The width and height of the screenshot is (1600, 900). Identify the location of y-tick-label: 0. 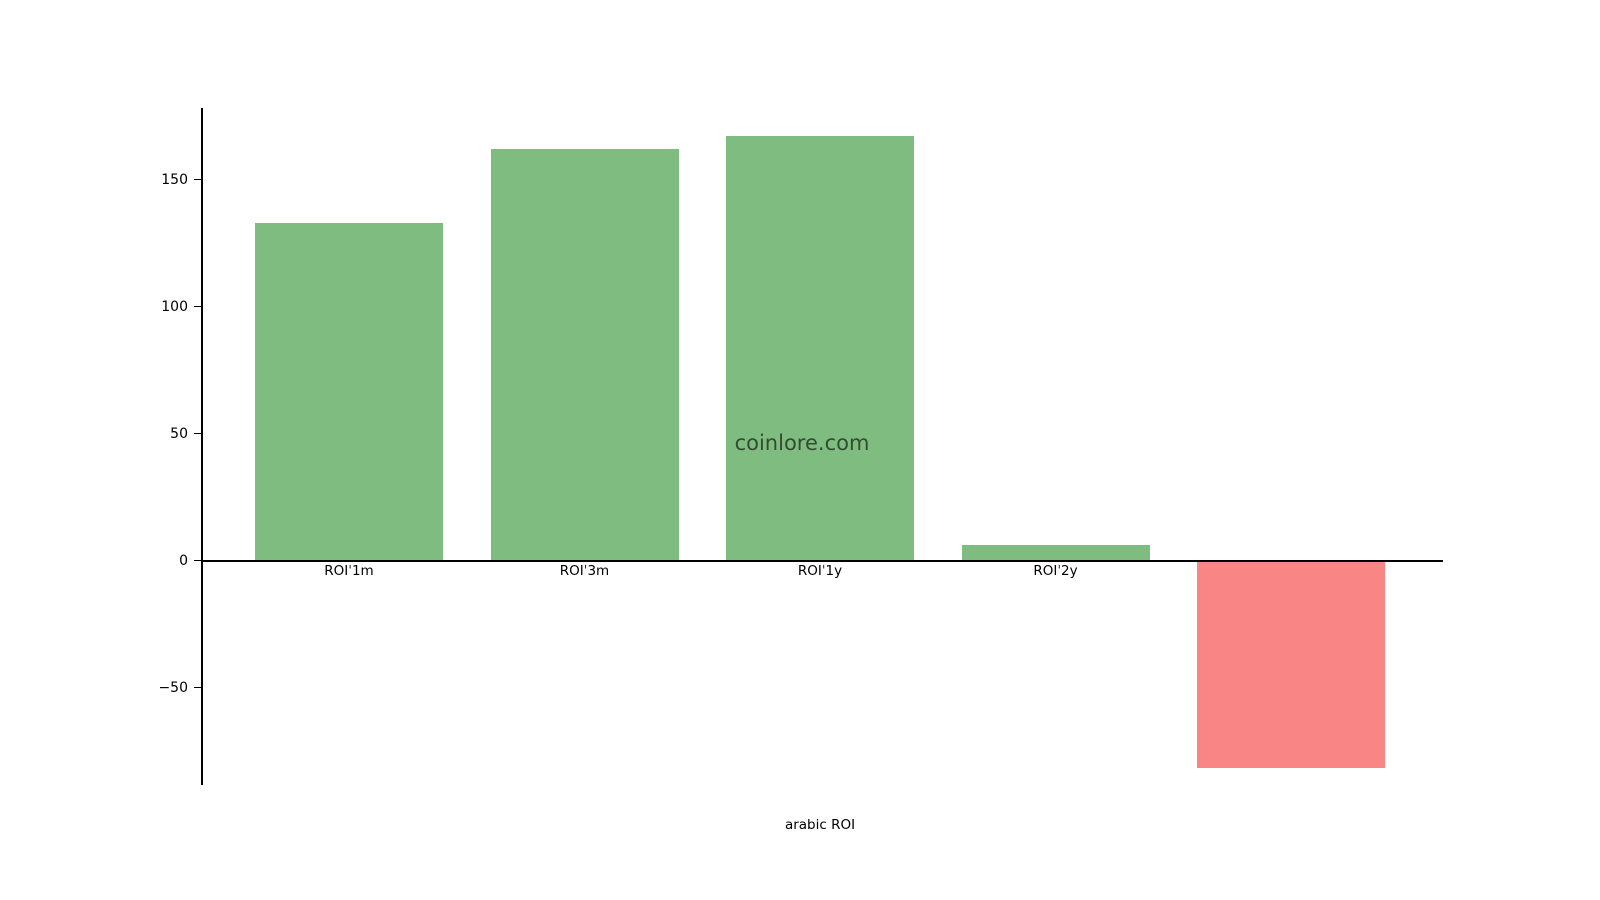
(183, 560).